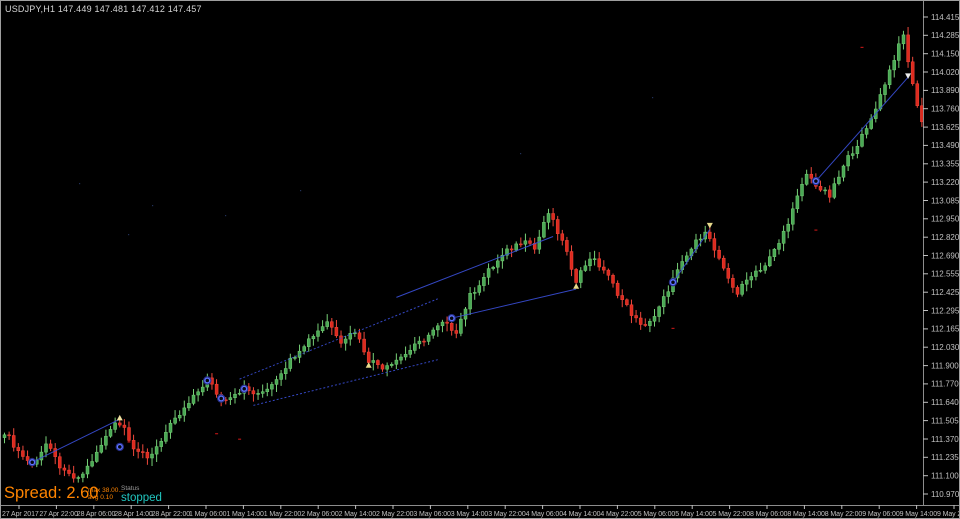  Describe the element at coordinates (881, 514) in the screenshot. I see `time-tick-label: 9 May 06:00` at that location.